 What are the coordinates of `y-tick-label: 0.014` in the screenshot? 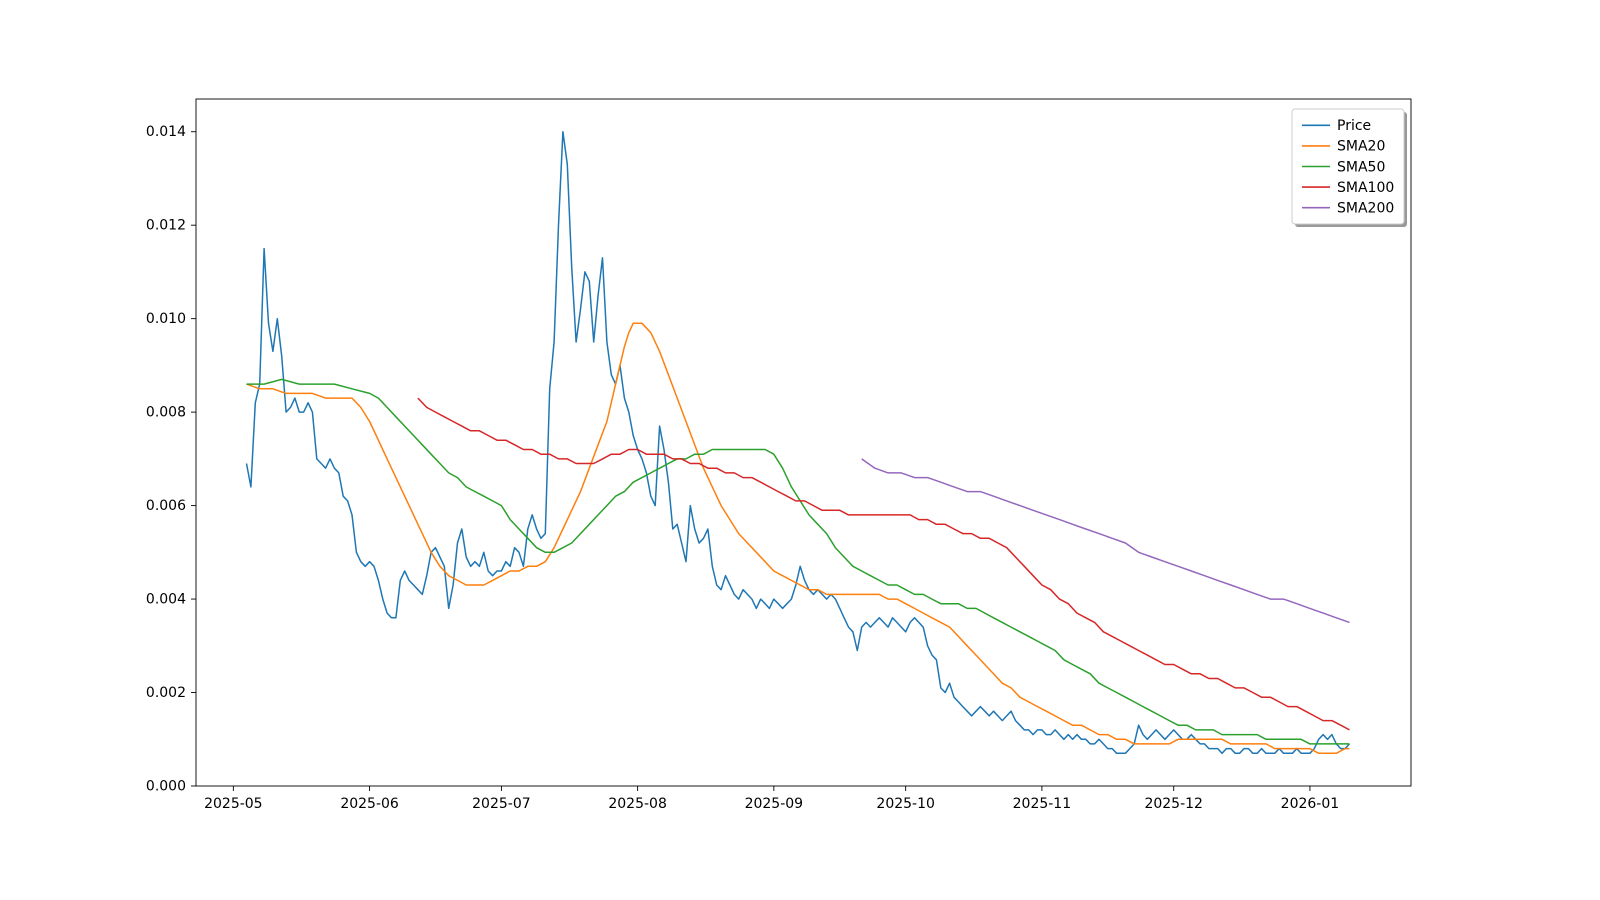 It's located at (166, 132).